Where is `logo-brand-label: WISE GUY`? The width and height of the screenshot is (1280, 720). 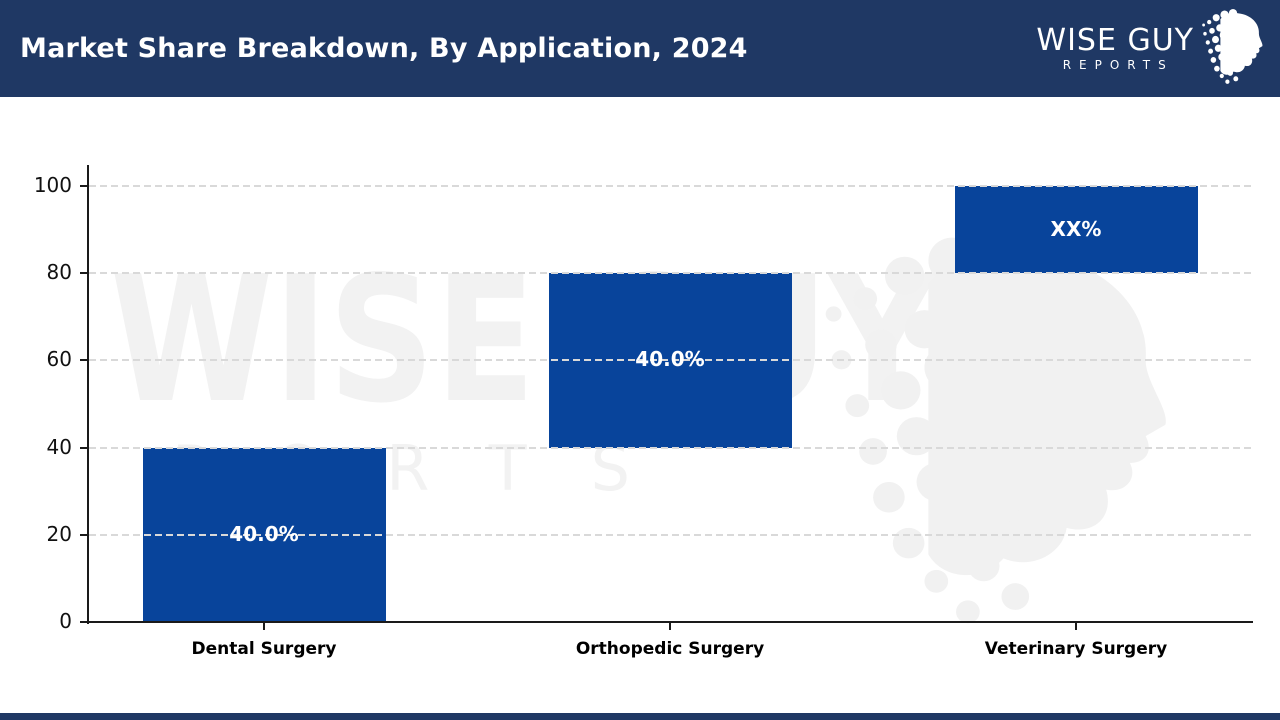
logo-brand-label: WISE GUY is located at coordinates (1115, 40).